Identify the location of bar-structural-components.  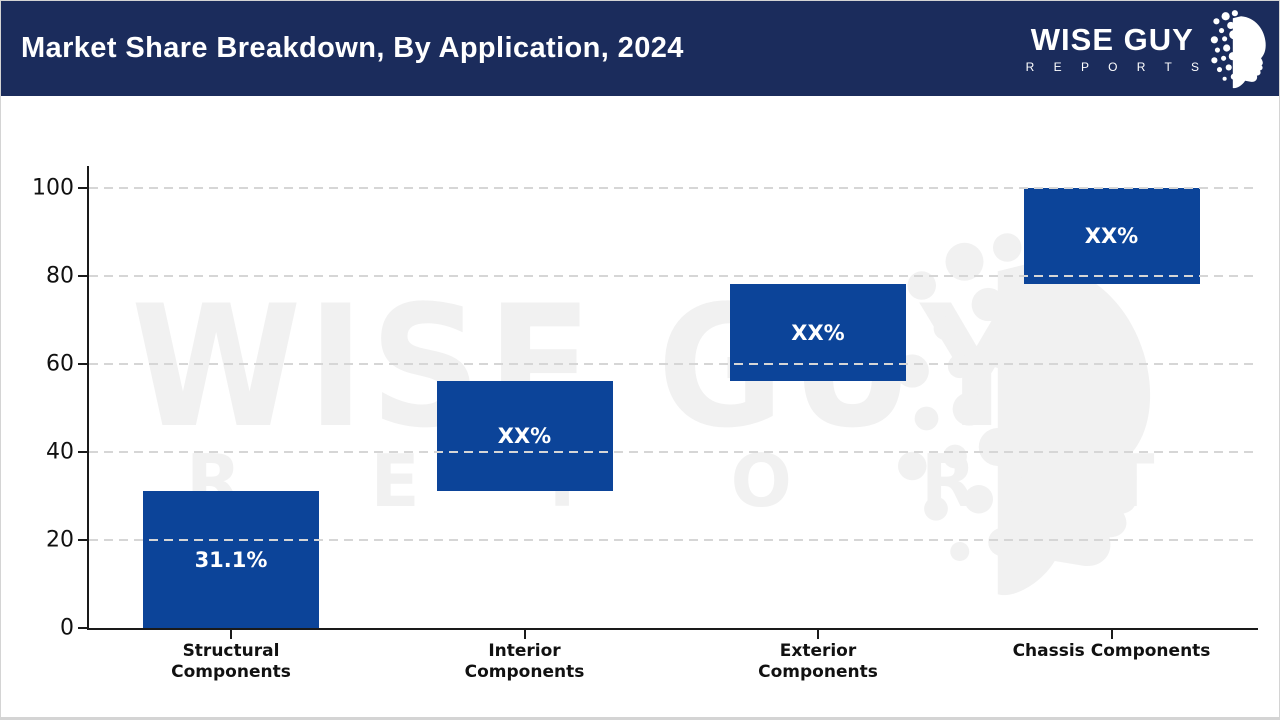
(231, 559).